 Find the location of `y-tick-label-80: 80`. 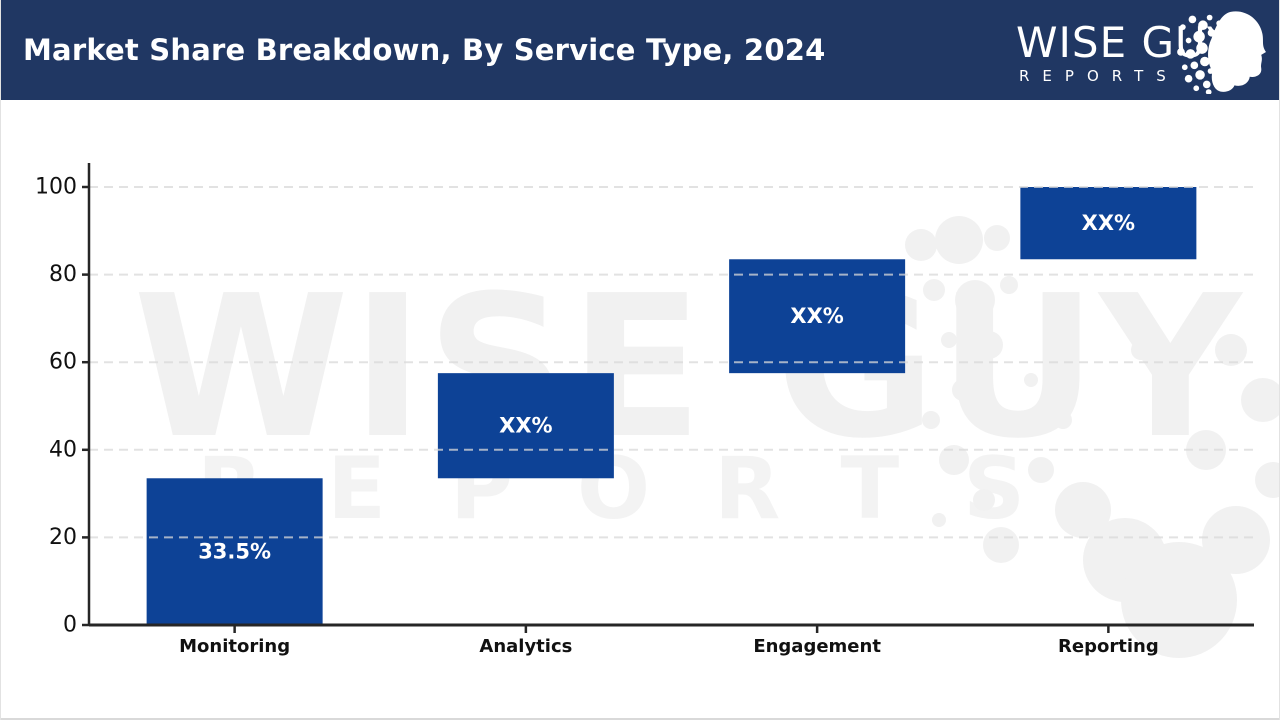

y-tick-label-80: 80 is located at coordinates (63, 274).